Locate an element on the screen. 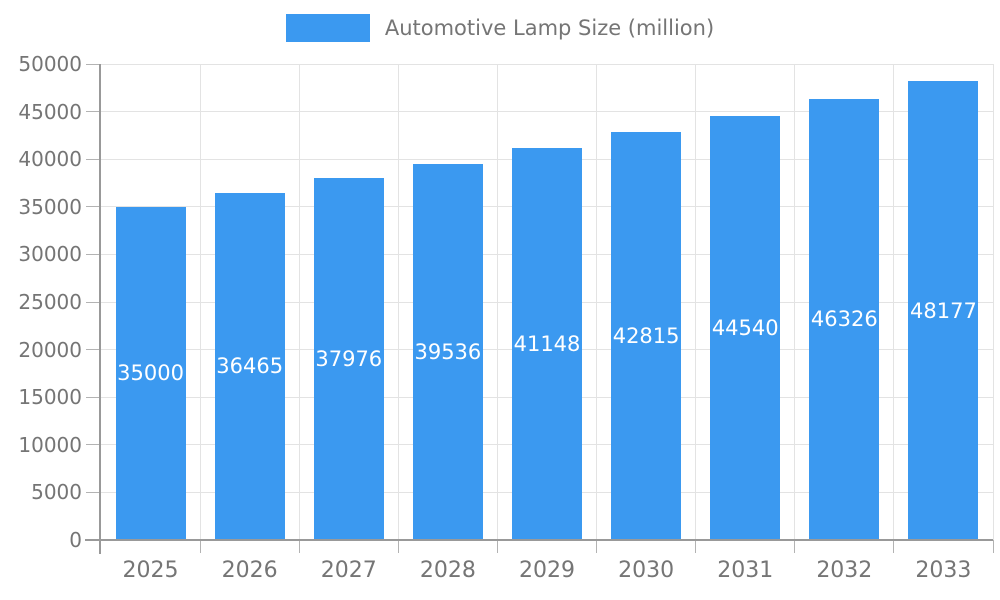 The image size is (1000, 600). bar-2029: 41148 is located at coordinates (547, 344).